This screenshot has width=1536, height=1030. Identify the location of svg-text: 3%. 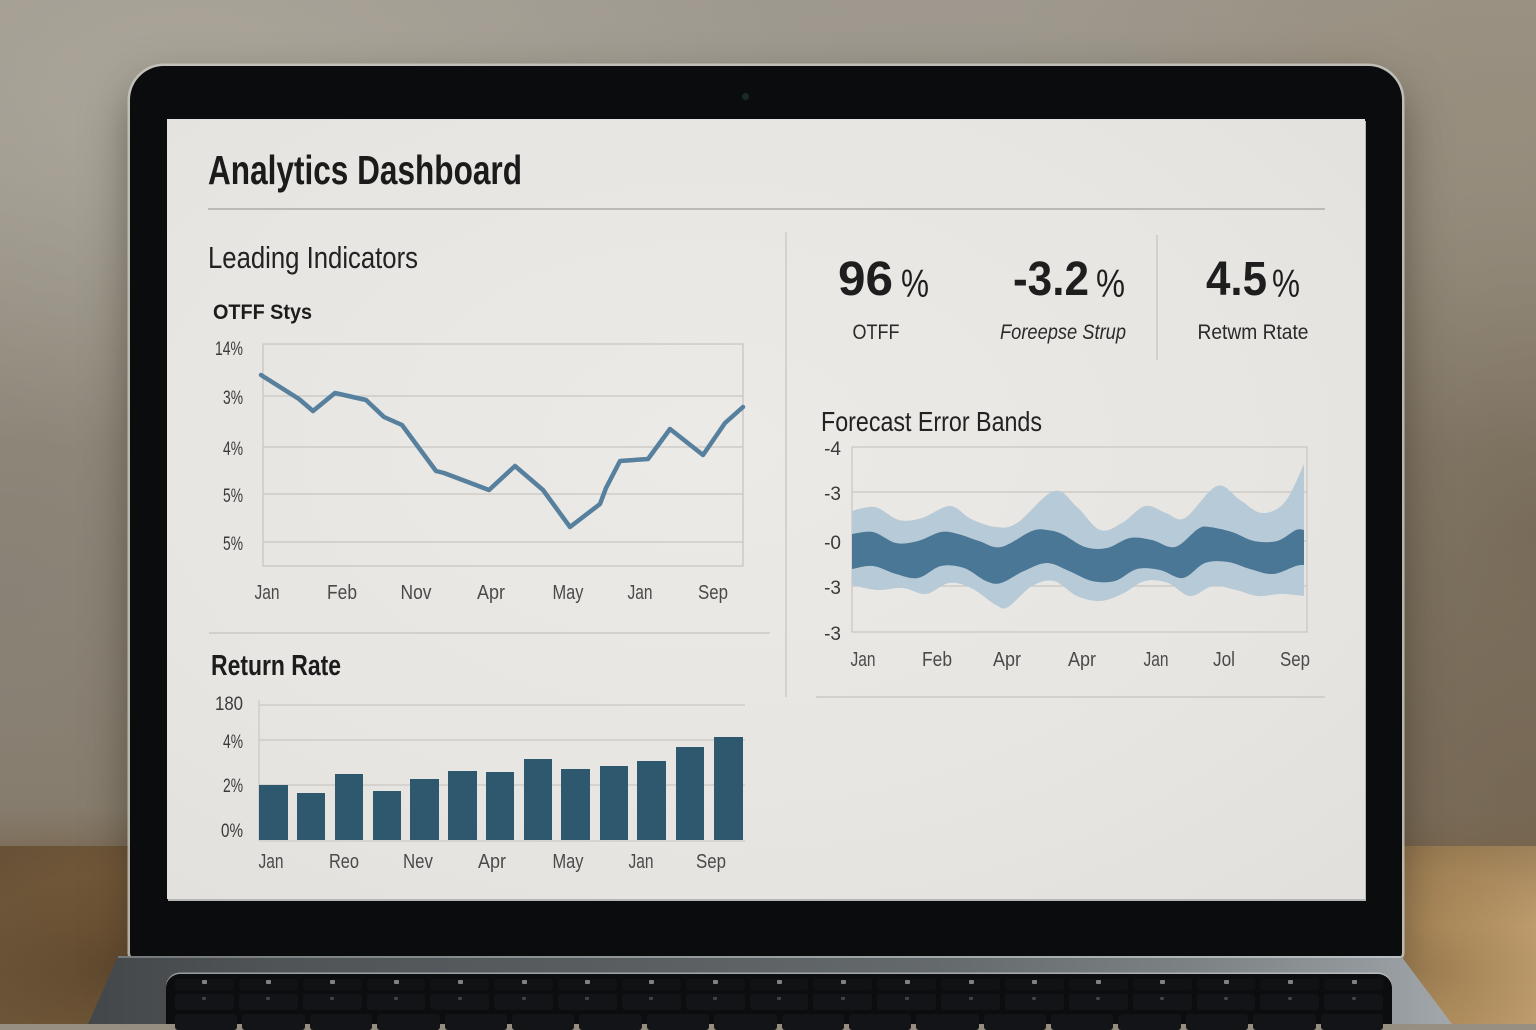
(233, 398).